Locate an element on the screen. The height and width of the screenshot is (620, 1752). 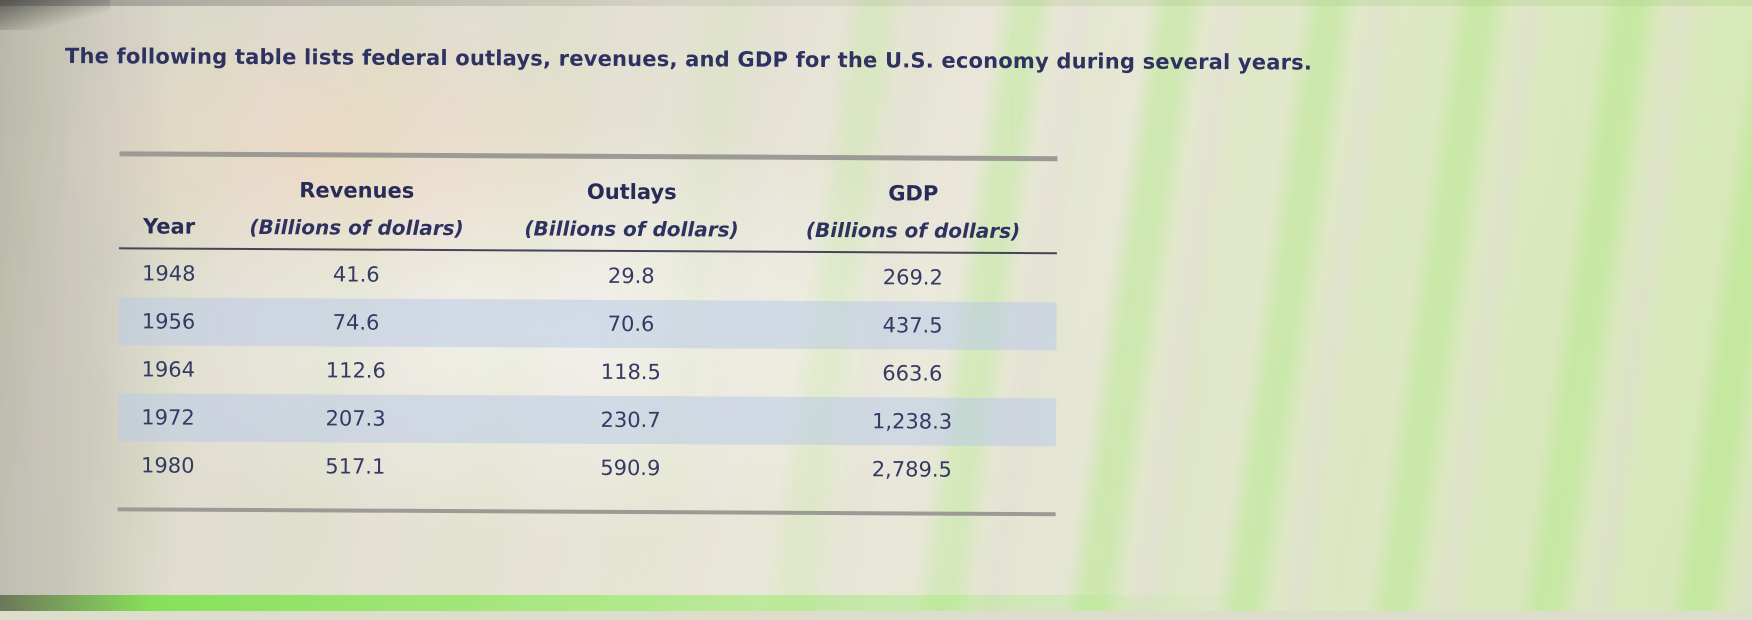
table-row-1980: 1980 517.1 590.9 2,789.5 is located at coordinates (587, 467).